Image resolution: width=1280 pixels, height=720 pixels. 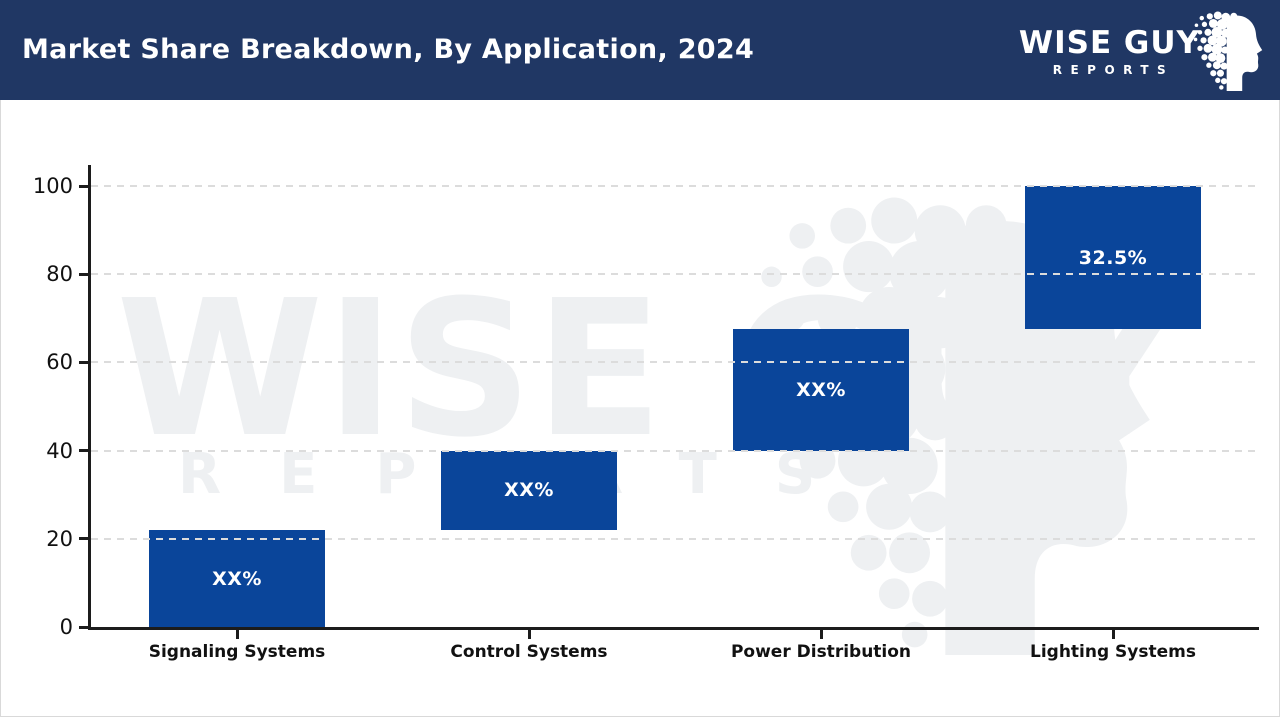 What do you see at coordinates (66, 627) in the screenshot?
I see `y-axis-tick-label: 0` at bounding box center [66, 627].